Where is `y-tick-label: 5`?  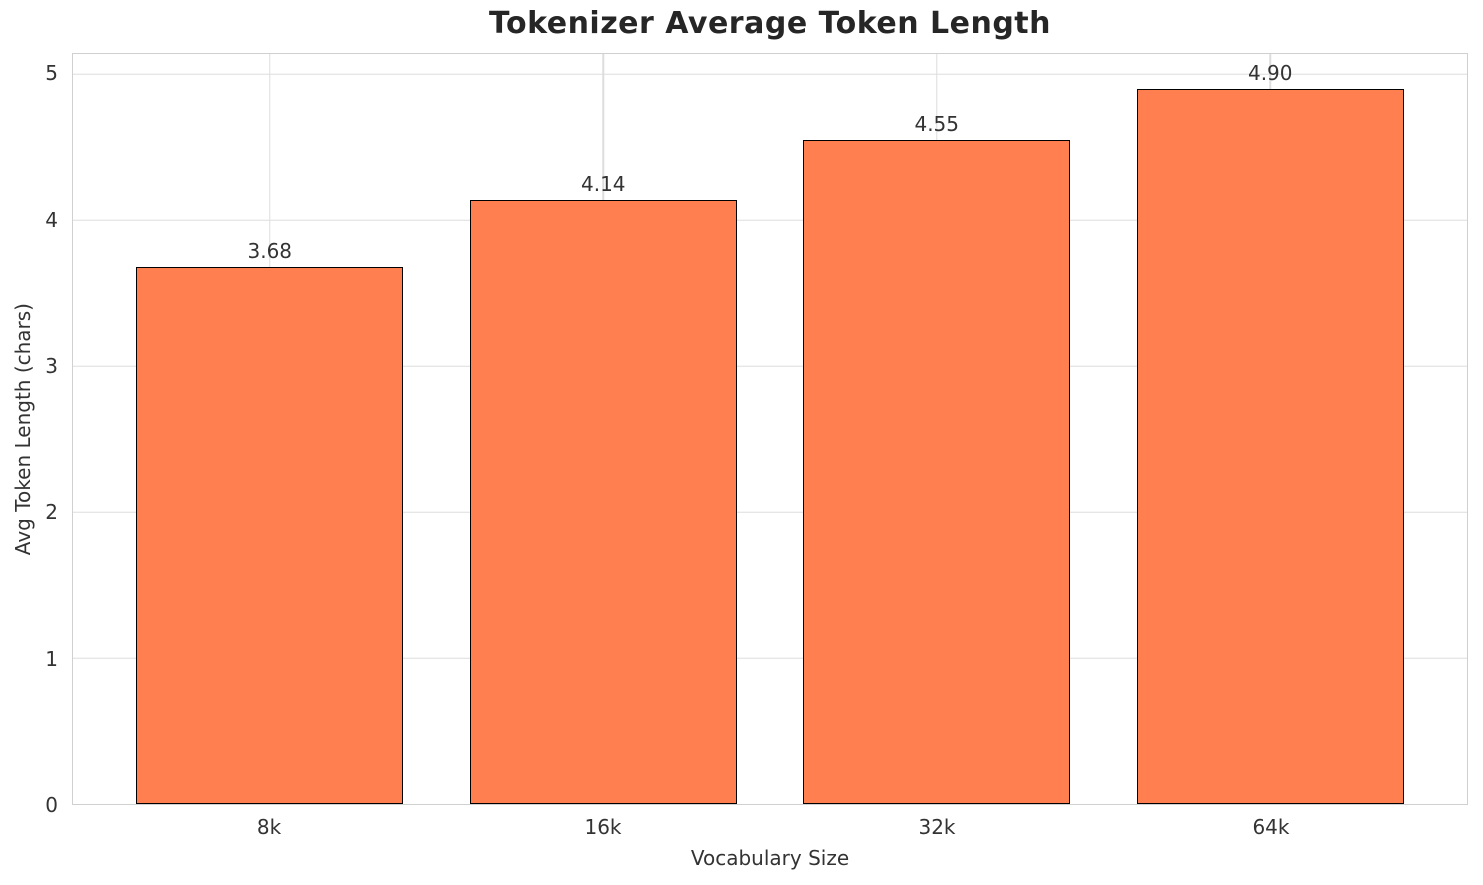
y-tick-label: 5 is located at coordinates (51, 73).